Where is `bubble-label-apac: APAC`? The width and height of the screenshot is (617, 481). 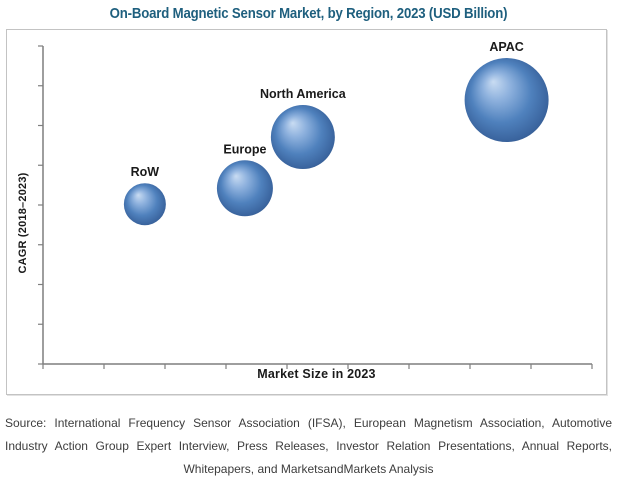
bubble-label-apac: APAC is located at coordinates (506, 47).